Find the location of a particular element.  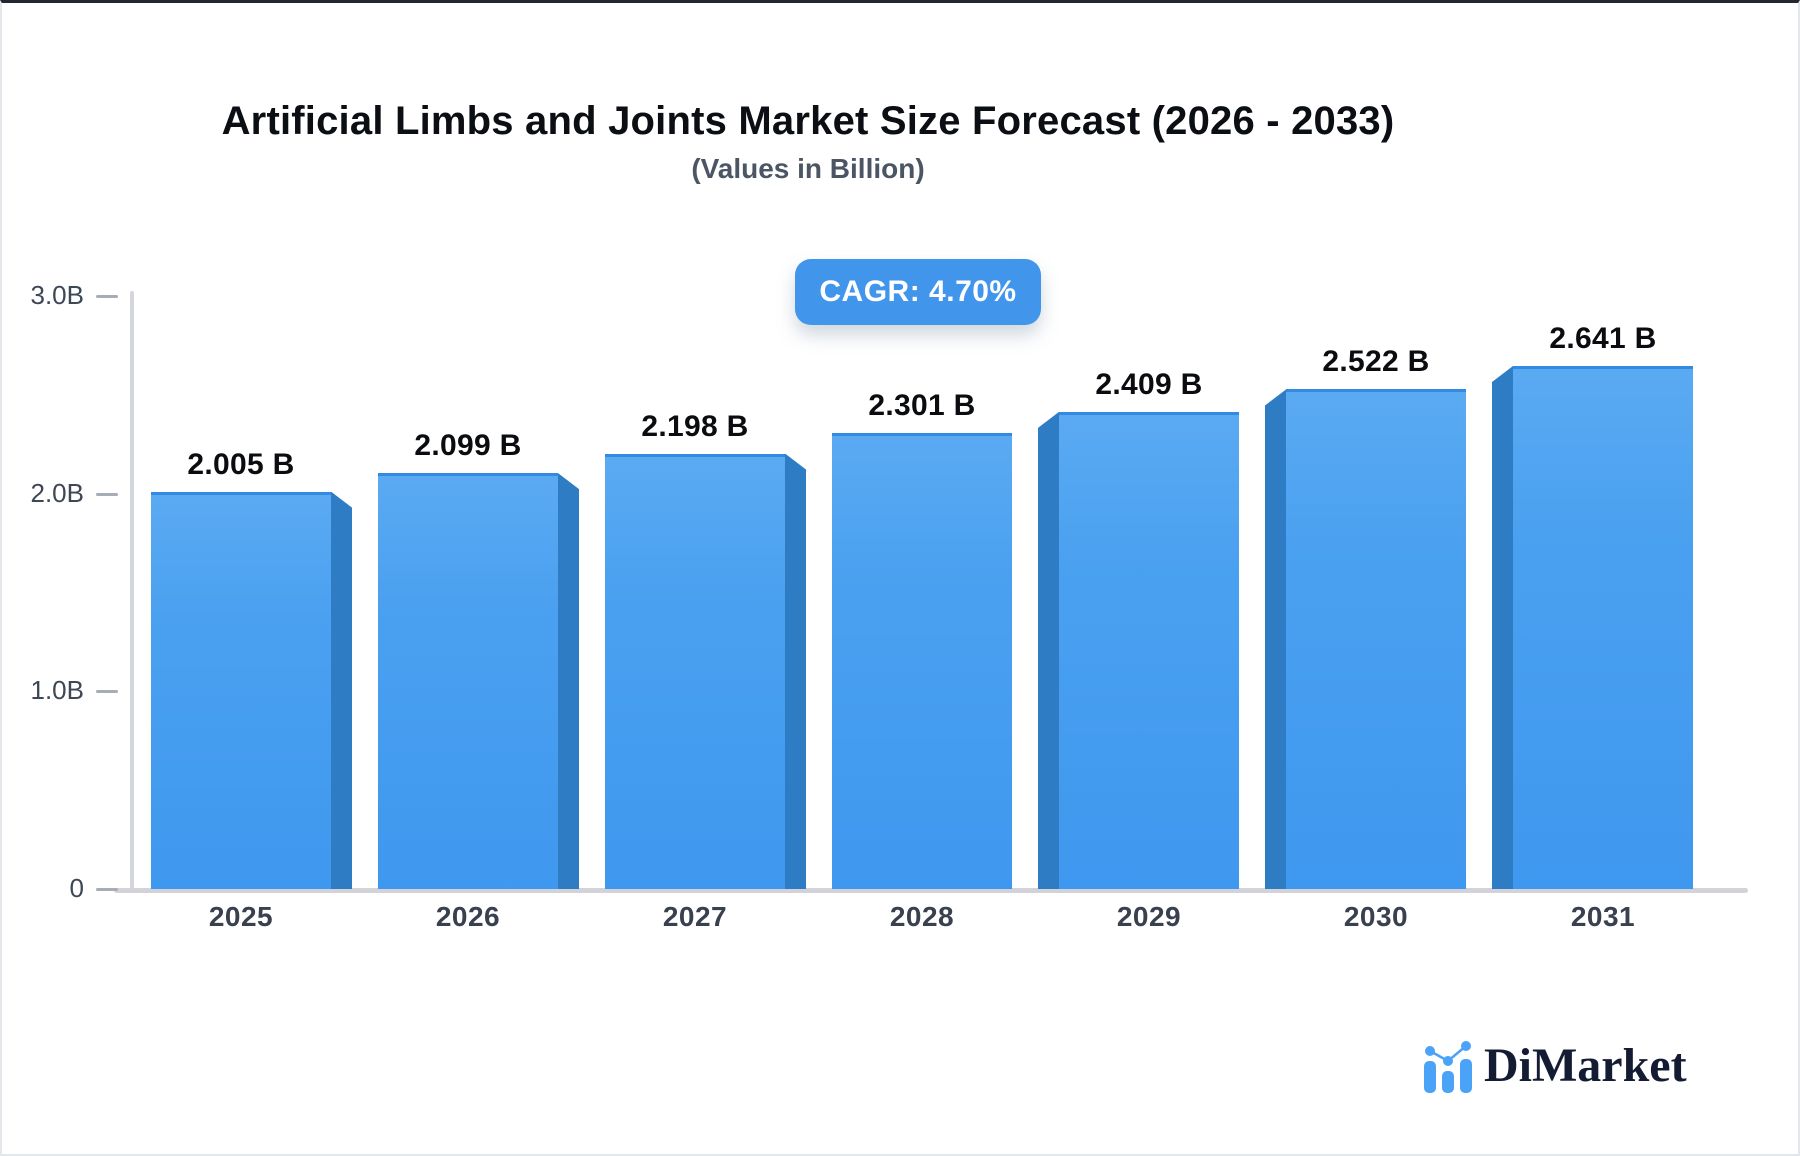

bar-2029 is located at coordinates (1149, 650).